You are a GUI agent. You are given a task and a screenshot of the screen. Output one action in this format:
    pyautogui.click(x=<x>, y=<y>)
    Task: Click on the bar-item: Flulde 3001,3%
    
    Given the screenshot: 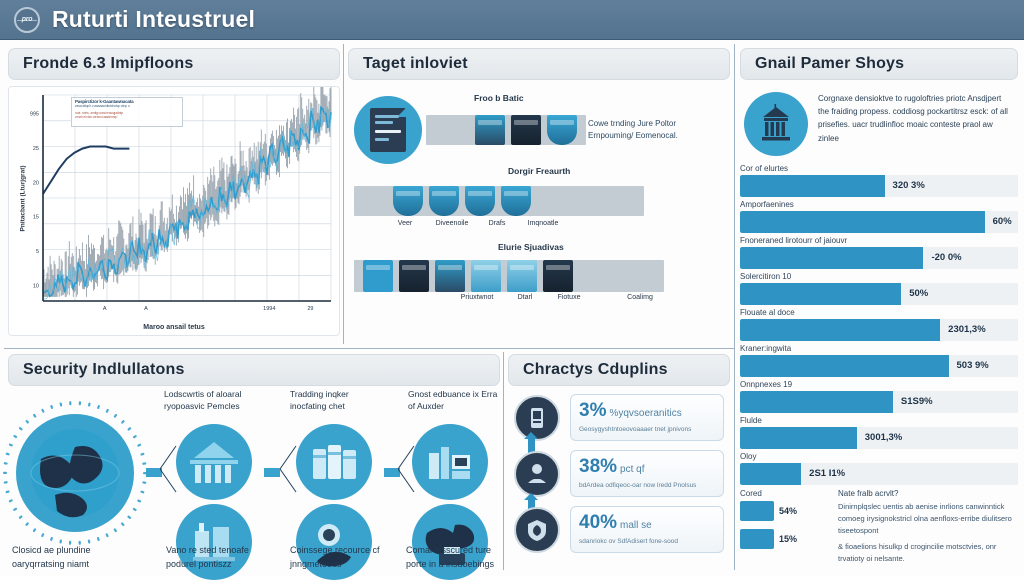 What is the action you would take?
    pyautogui.click(x=879, y=432)
    